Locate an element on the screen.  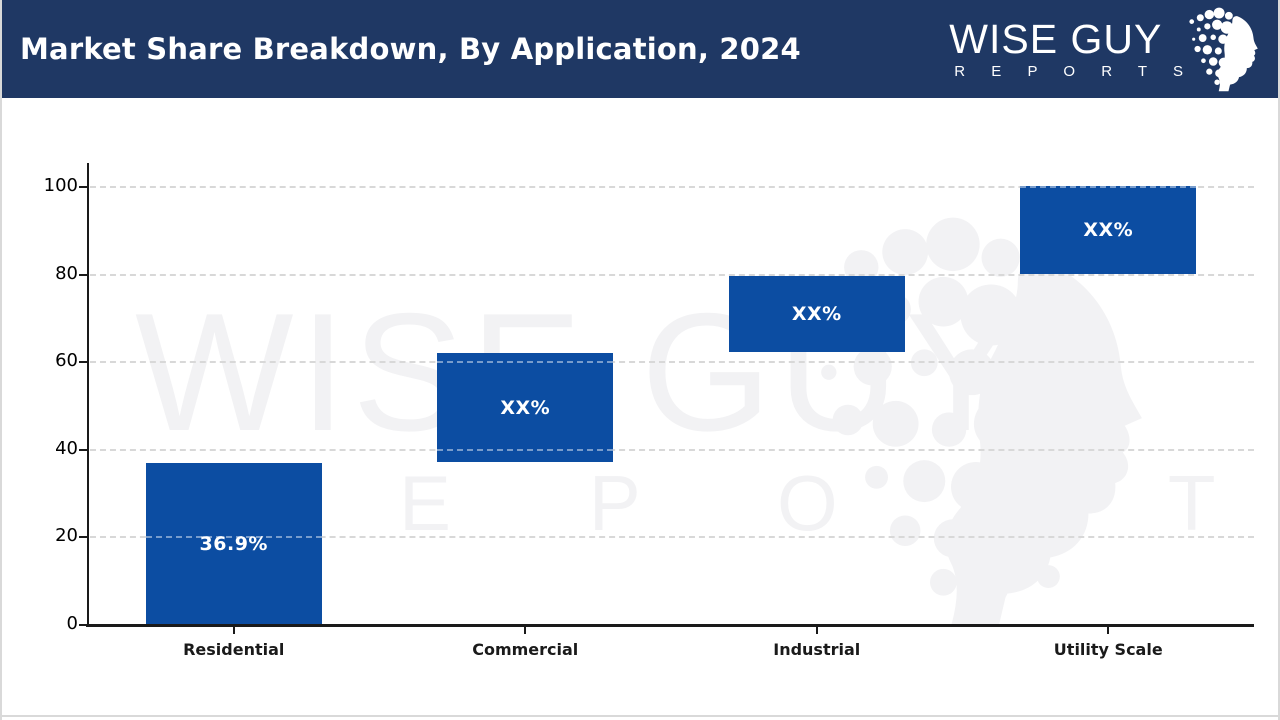
x-axis-category-label: Commercial is located at coordinates (525, 649).